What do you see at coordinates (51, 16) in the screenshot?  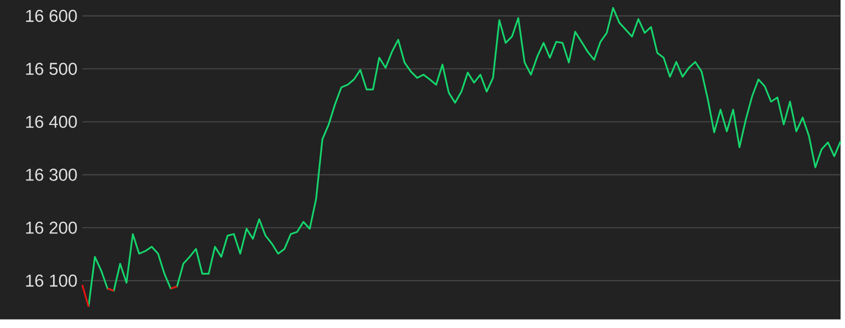 I see `y-tick-label: 16 600` at bounding box center [51, 16].